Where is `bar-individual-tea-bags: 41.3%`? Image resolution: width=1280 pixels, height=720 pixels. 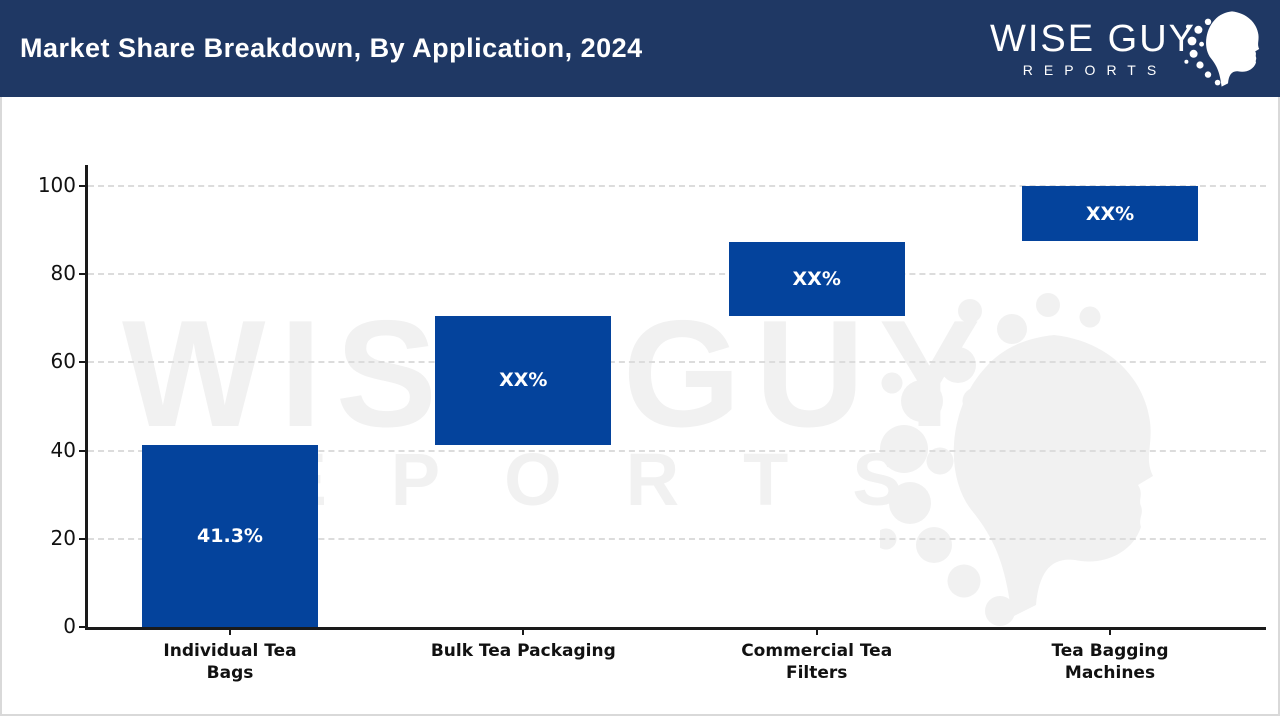
bar-individual-tea-bags: 41.3% is located at coordinates (230, 535).